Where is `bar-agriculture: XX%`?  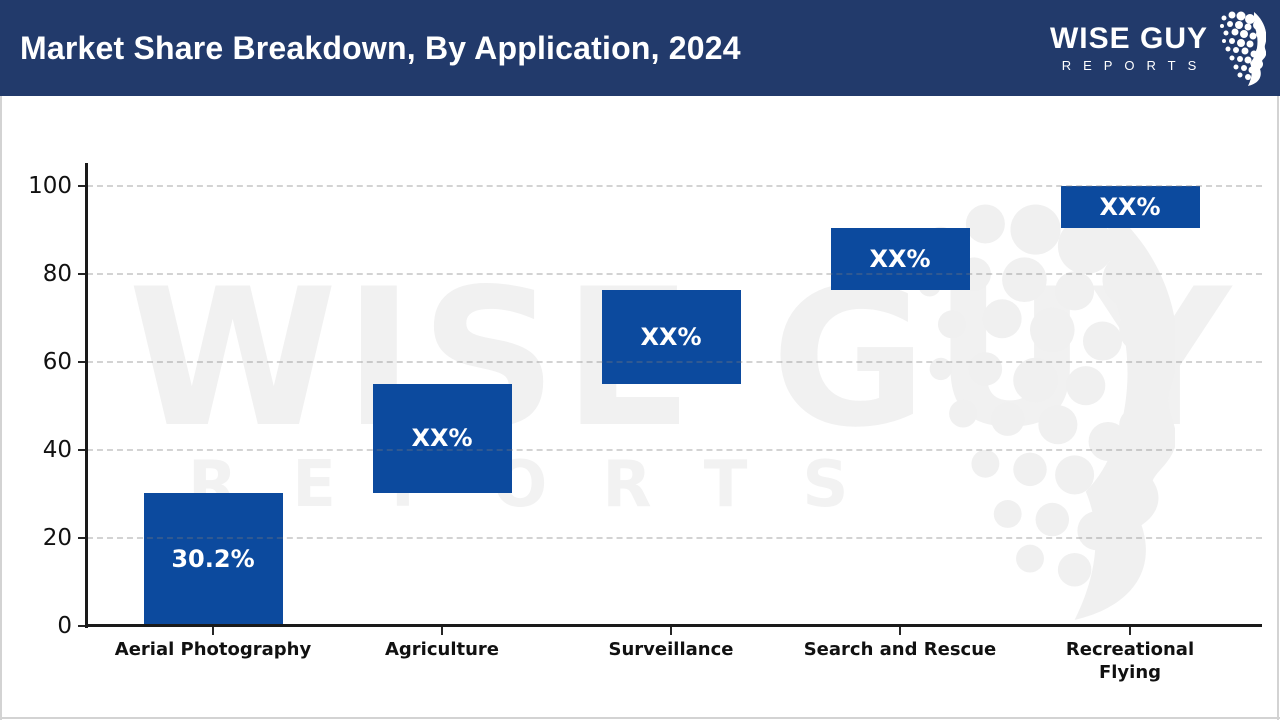
bar-agriculture: XX% is located at coordinates (442, 438).